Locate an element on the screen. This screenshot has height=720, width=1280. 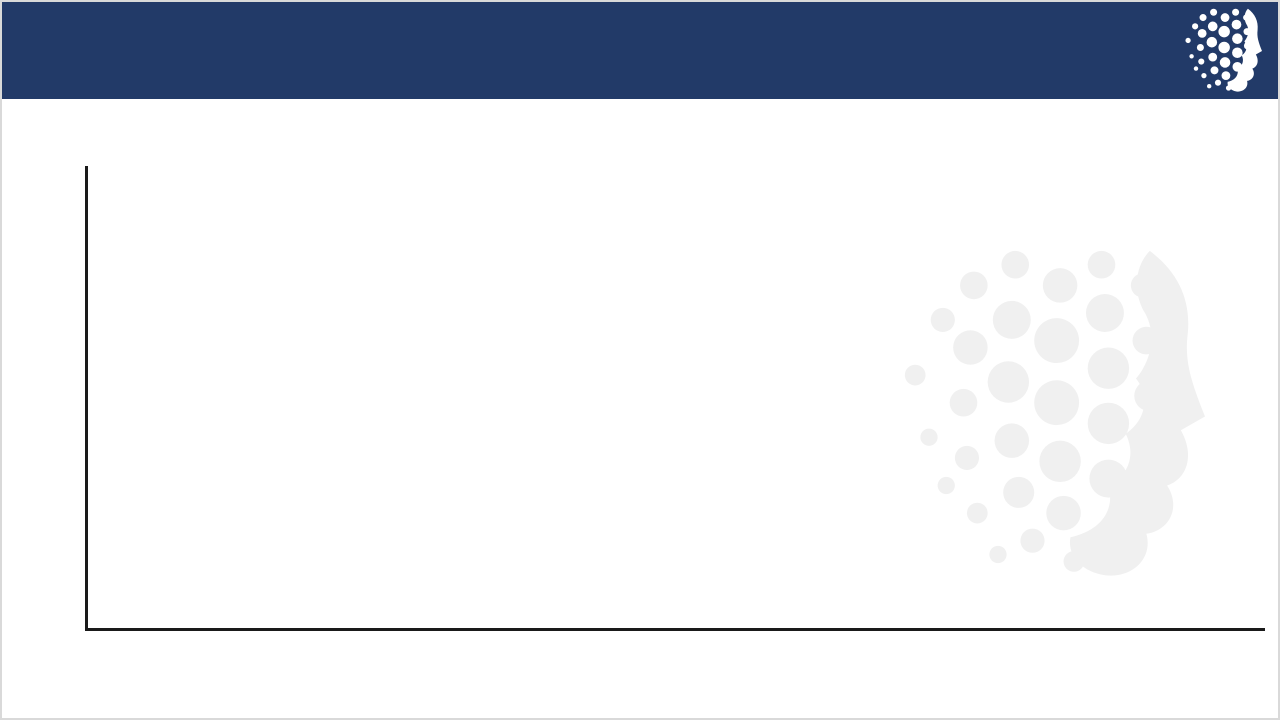
header-bar is located at coordinates (640, 50).